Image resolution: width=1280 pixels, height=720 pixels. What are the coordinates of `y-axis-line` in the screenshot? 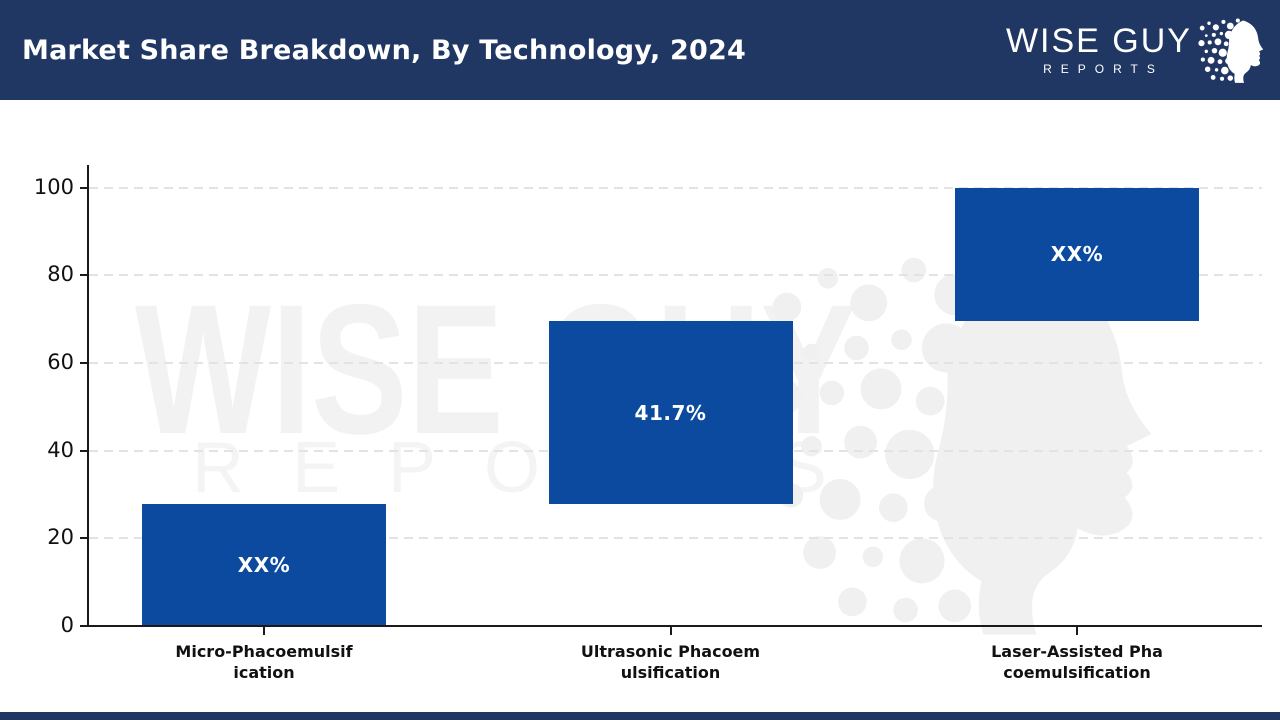 It's located at (88, 396).